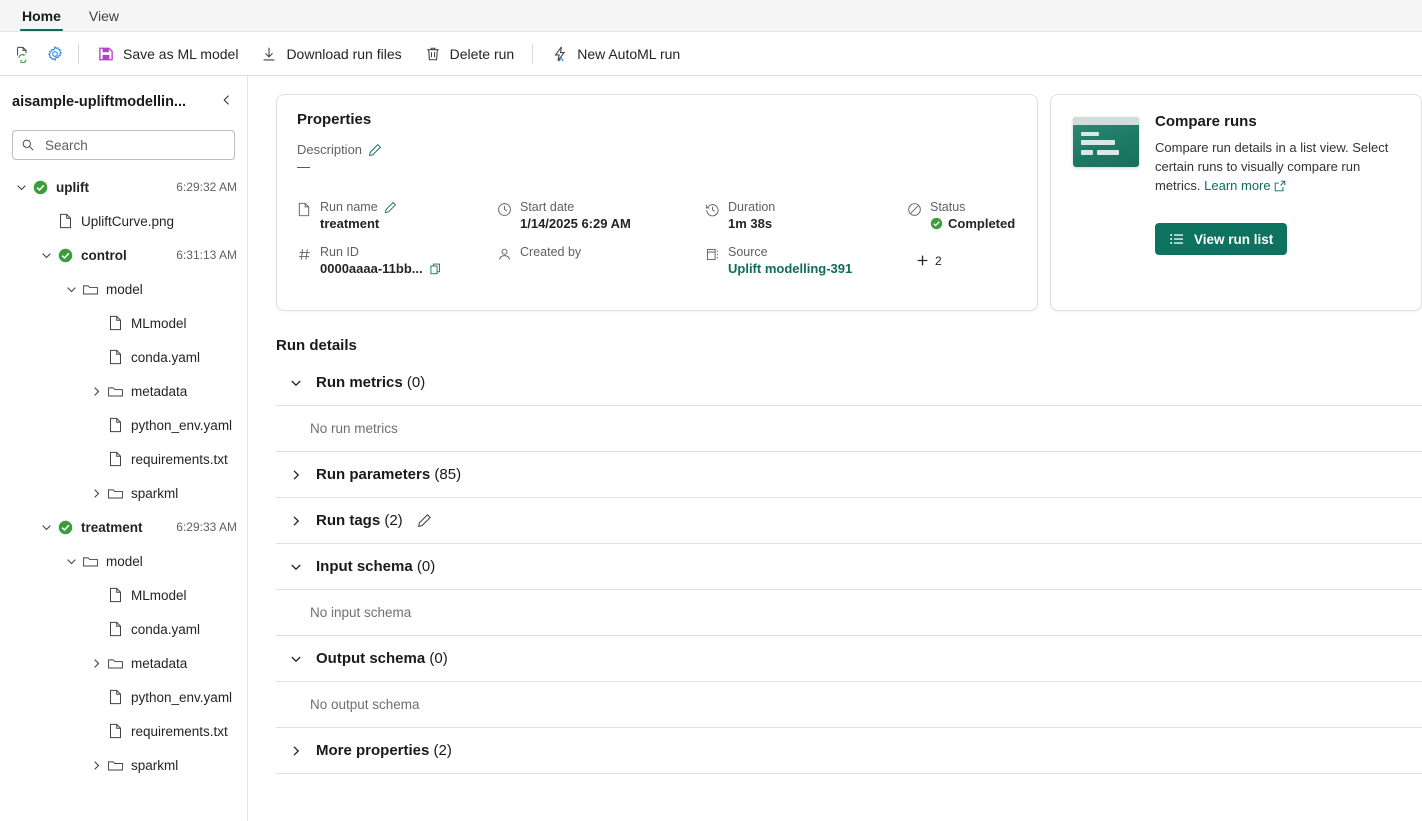 This screenshot has width=1422, height=821. What do you see at coordinates (1221, 239) in the screenshot?
I see `view-run-list-button: View run list` at bounding box center [1221, 239].